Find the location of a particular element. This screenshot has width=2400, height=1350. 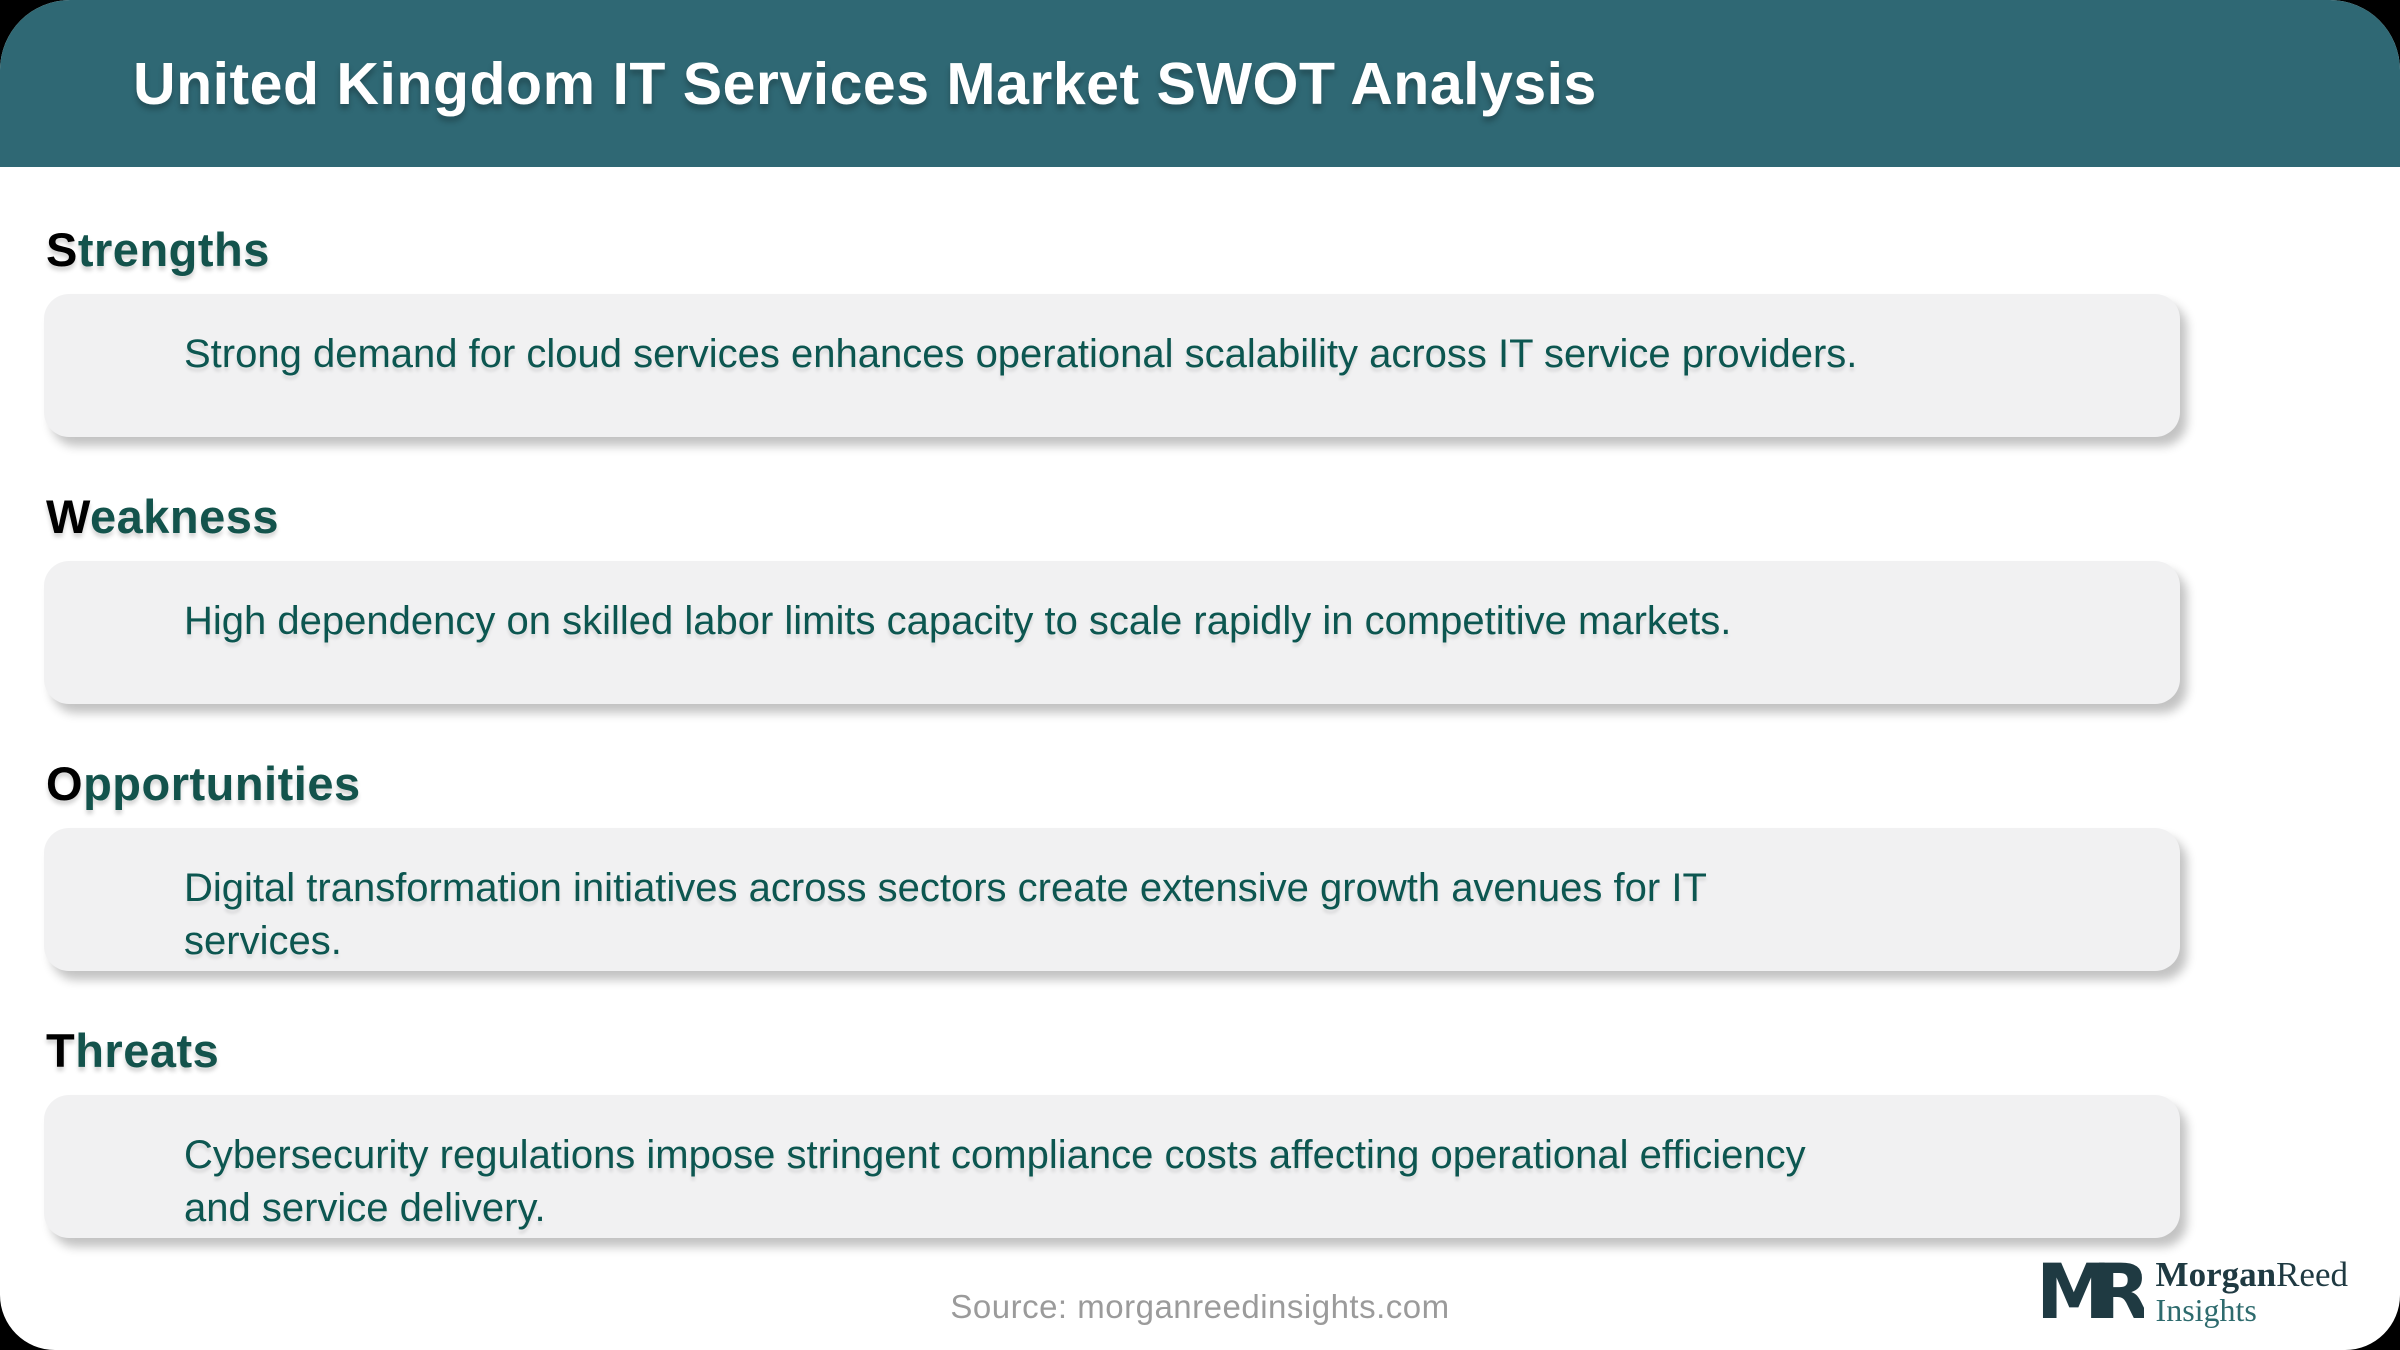

opportunities-heading: Opportunities is located at coordinates (1223, 784).